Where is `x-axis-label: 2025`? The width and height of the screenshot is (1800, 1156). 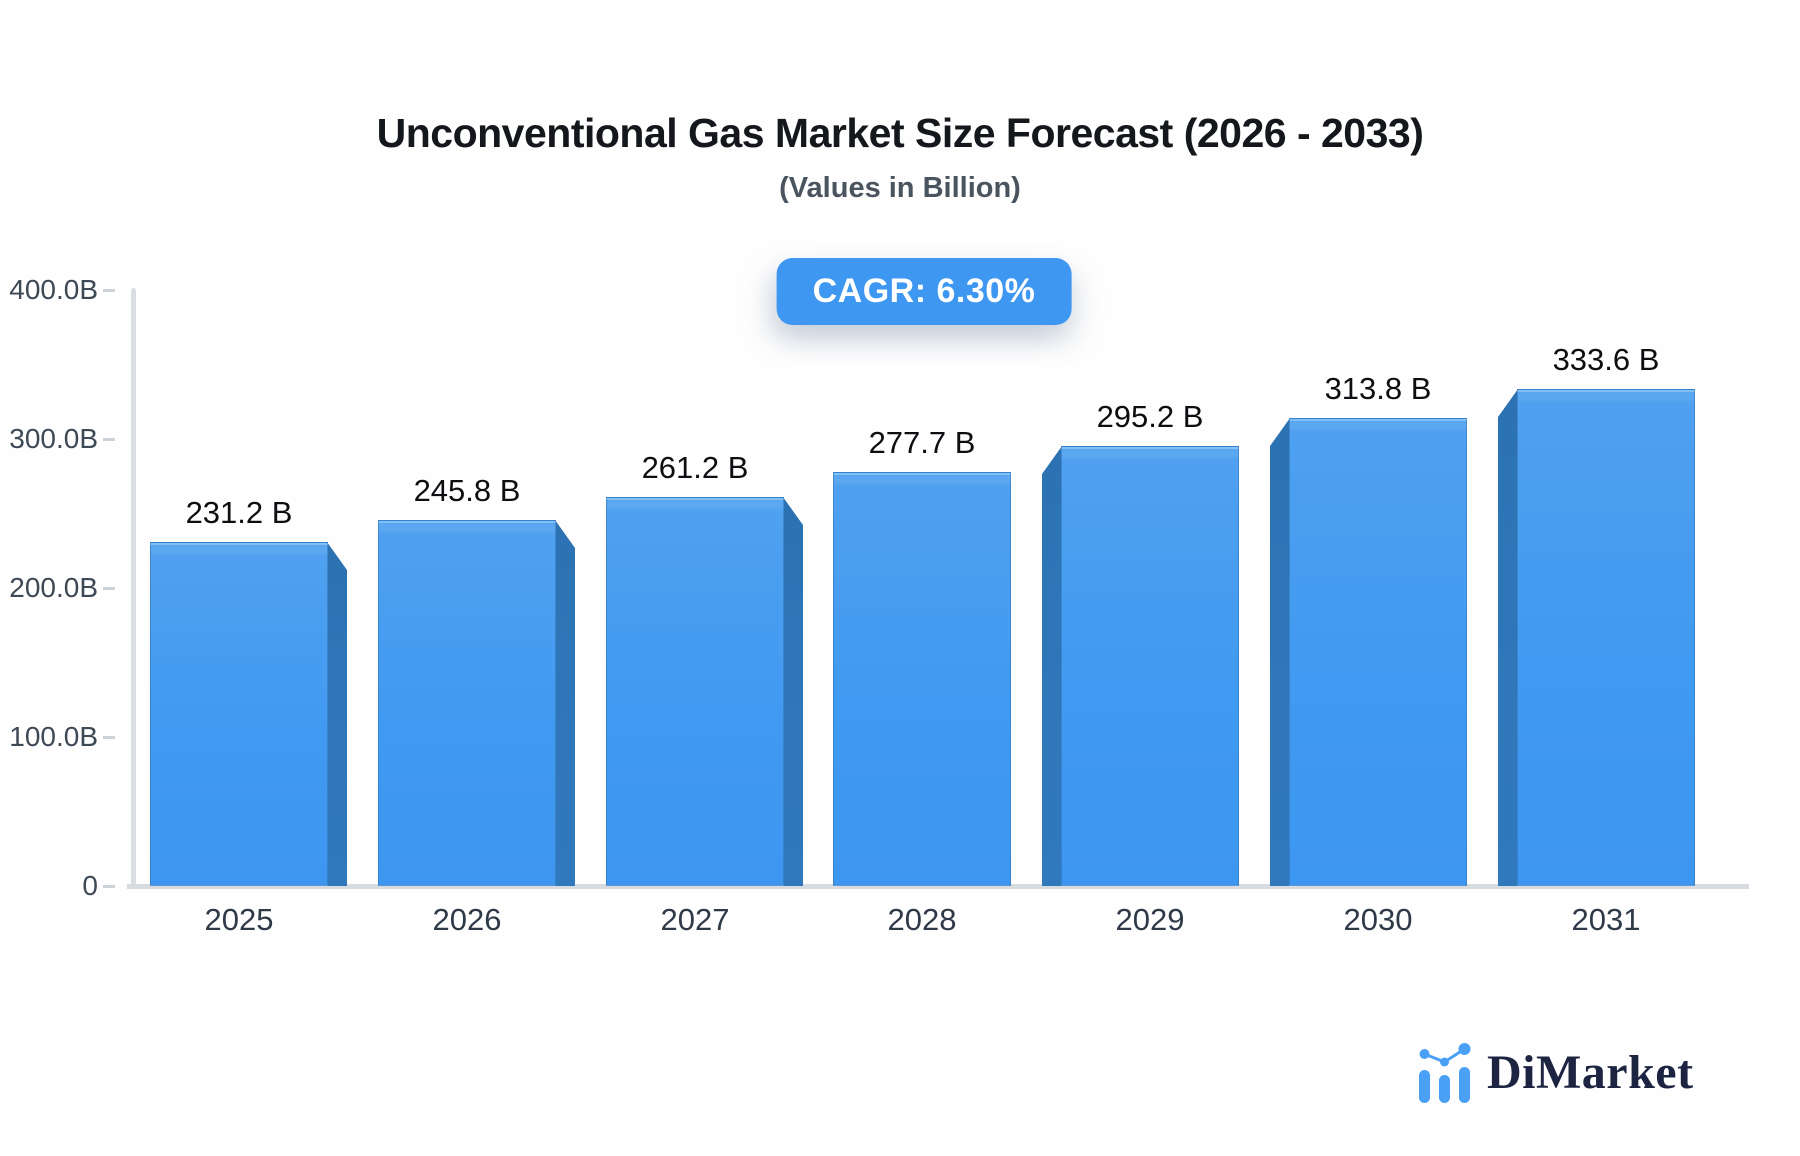
x-axis-label: 2025 is located at coordinates (239, 919).